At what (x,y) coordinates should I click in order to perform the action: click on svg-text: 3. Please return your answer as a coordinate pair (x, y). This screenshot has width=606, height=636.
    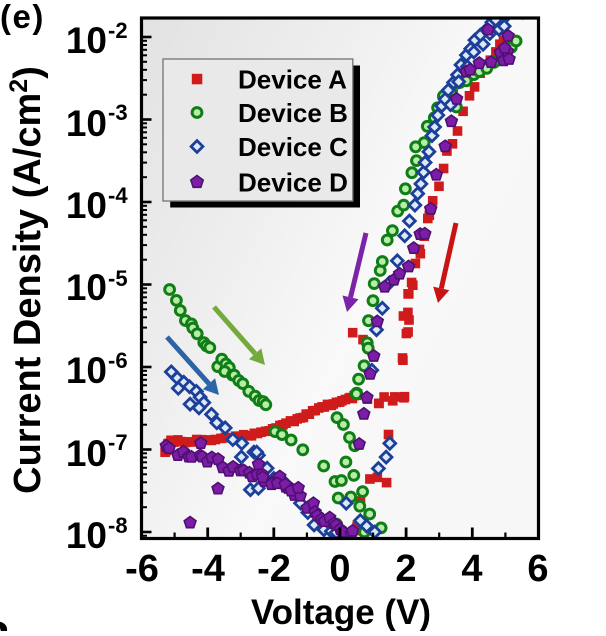
    Looking at the image, I should click on (5, 621).